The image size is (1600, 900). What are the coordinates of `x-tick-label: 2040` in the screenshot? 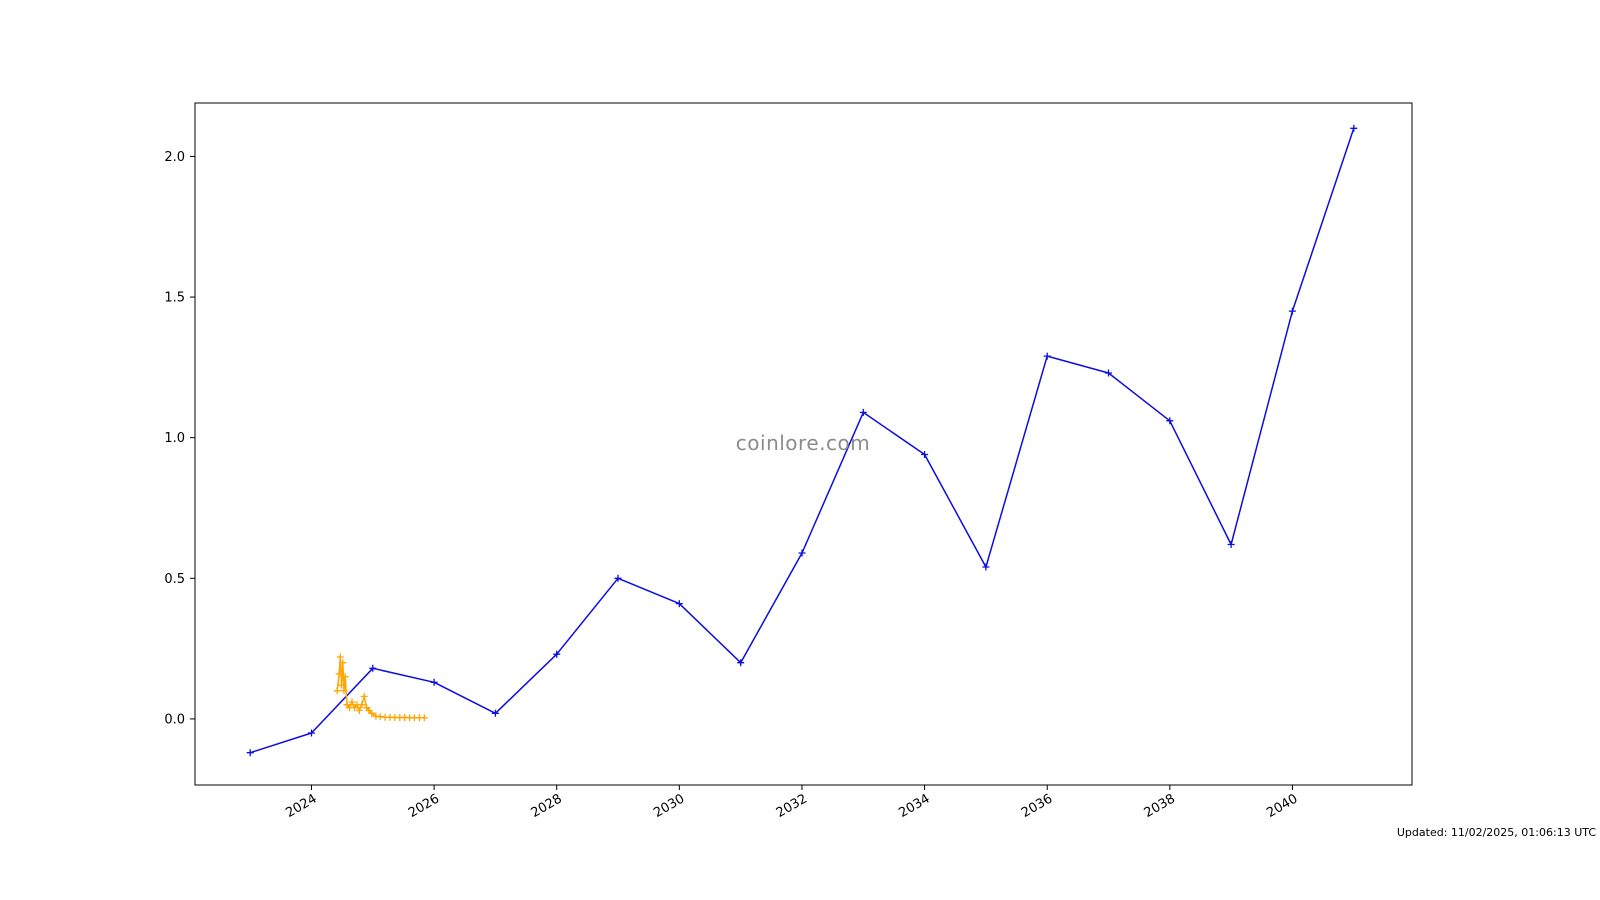 It's located at (1282, 806).